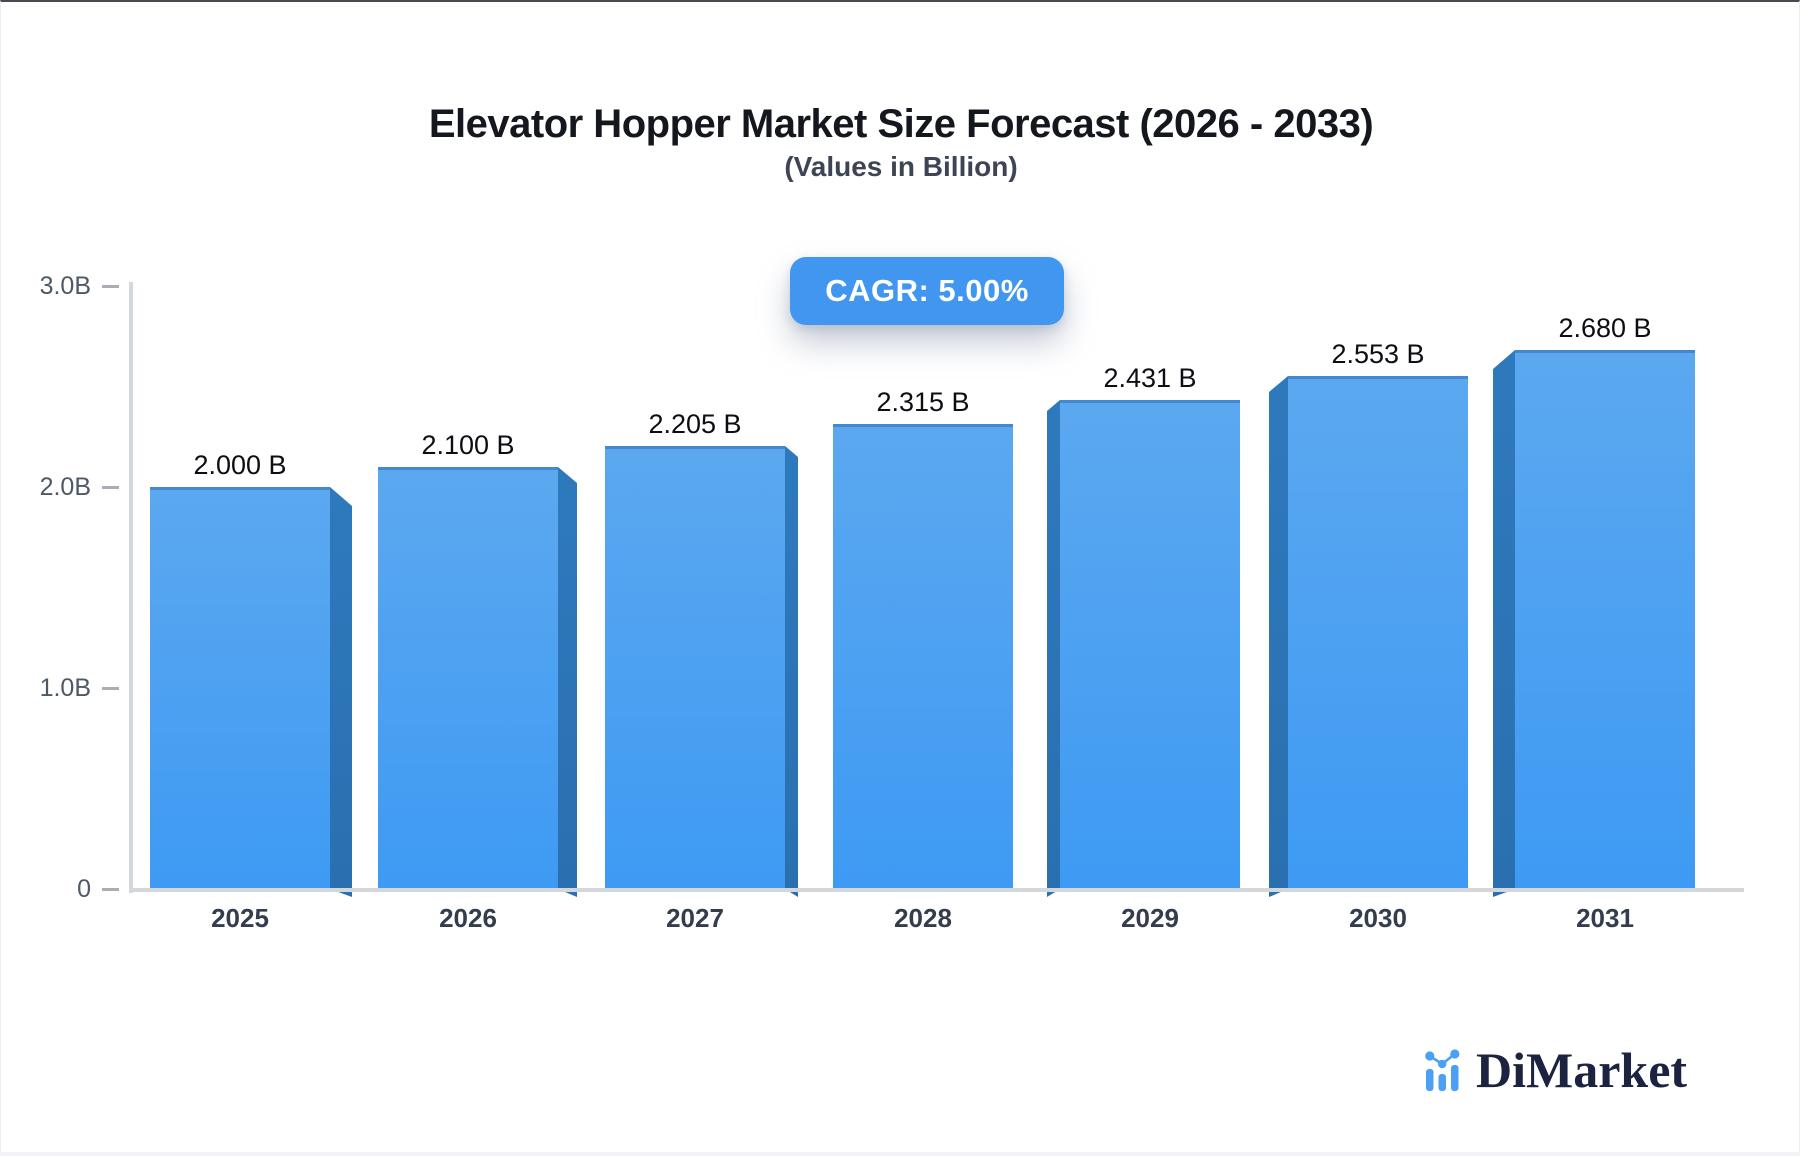 Image resolution: width=1800 pixels, height=1156 pixels. I want to click on bar-value-label: 2.000 B, so click(240, 465).